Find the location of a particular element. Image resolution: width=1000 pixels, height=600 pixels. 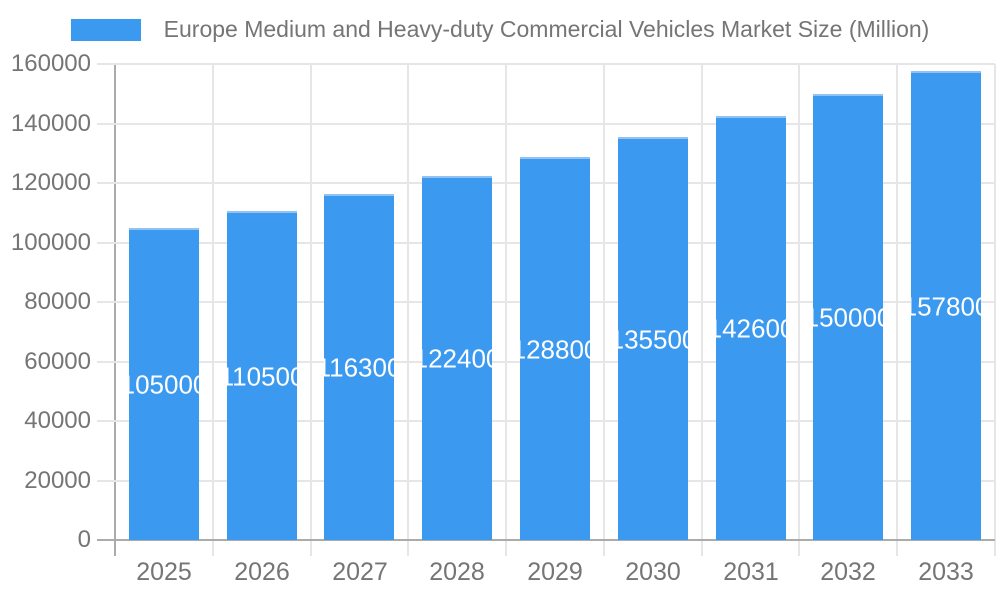

y-axis-tick-label: 40000 is located at coordinates (57, 420).